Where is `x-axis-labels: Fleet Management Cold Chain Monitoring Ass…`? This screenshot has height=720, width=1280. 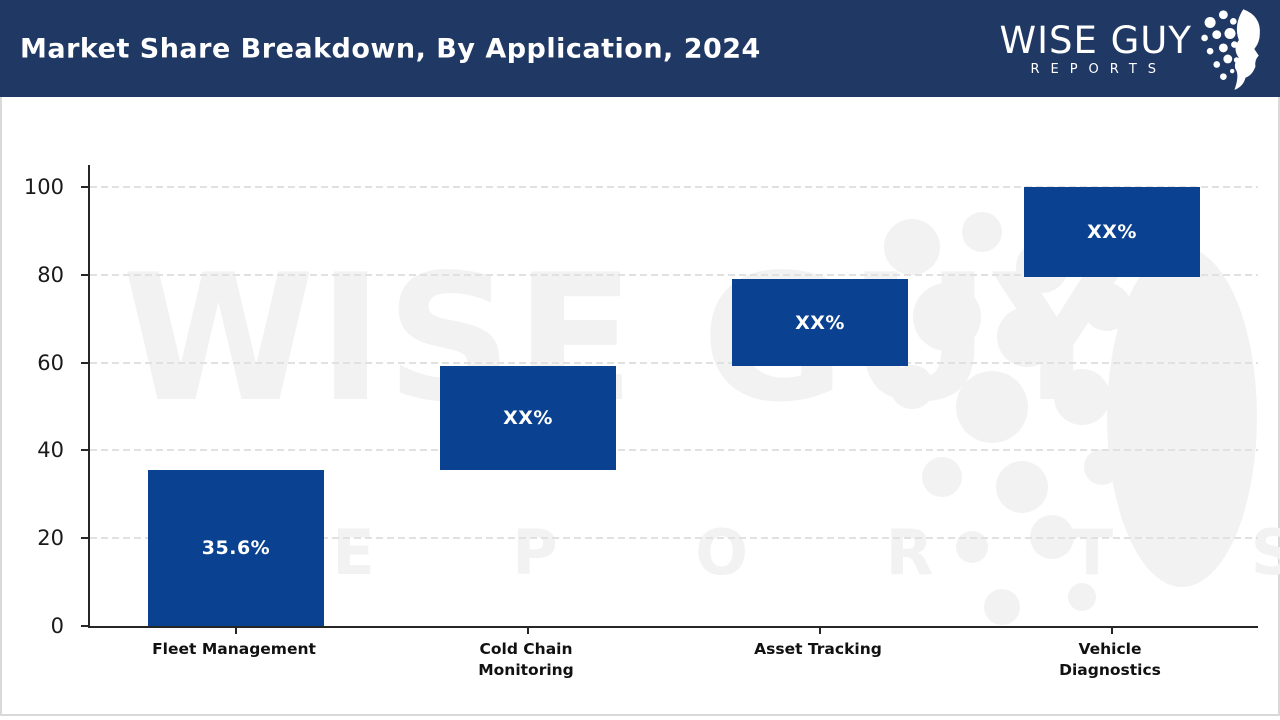 x-axis-labels: Fleet Management Cold Chain Monitoring Ass… is located at coordinates (672, 670).